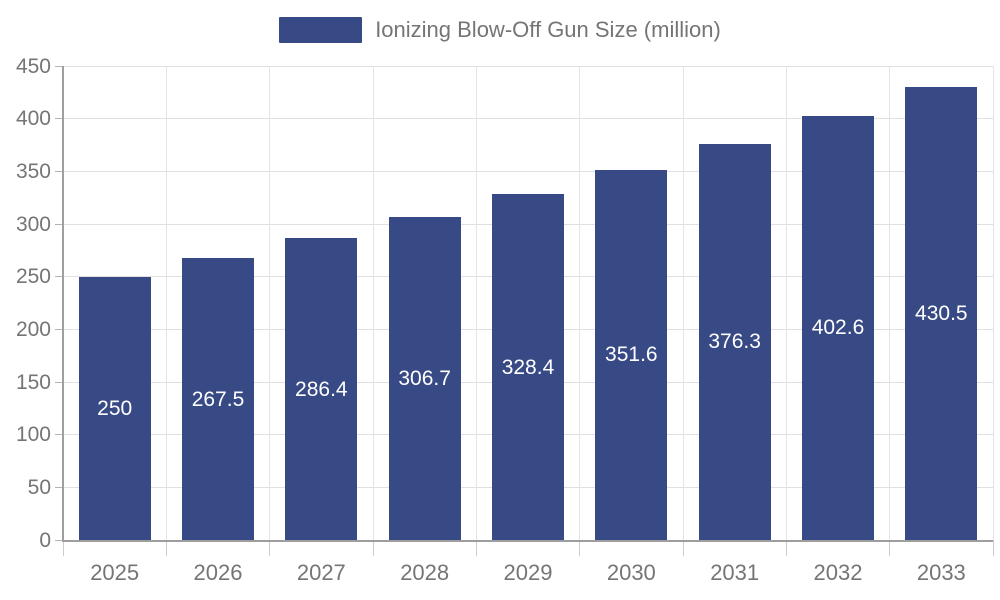  Describe the element at coordinates (33, 277) in the screenshot. I see `y-axis-label: 250` at that location.